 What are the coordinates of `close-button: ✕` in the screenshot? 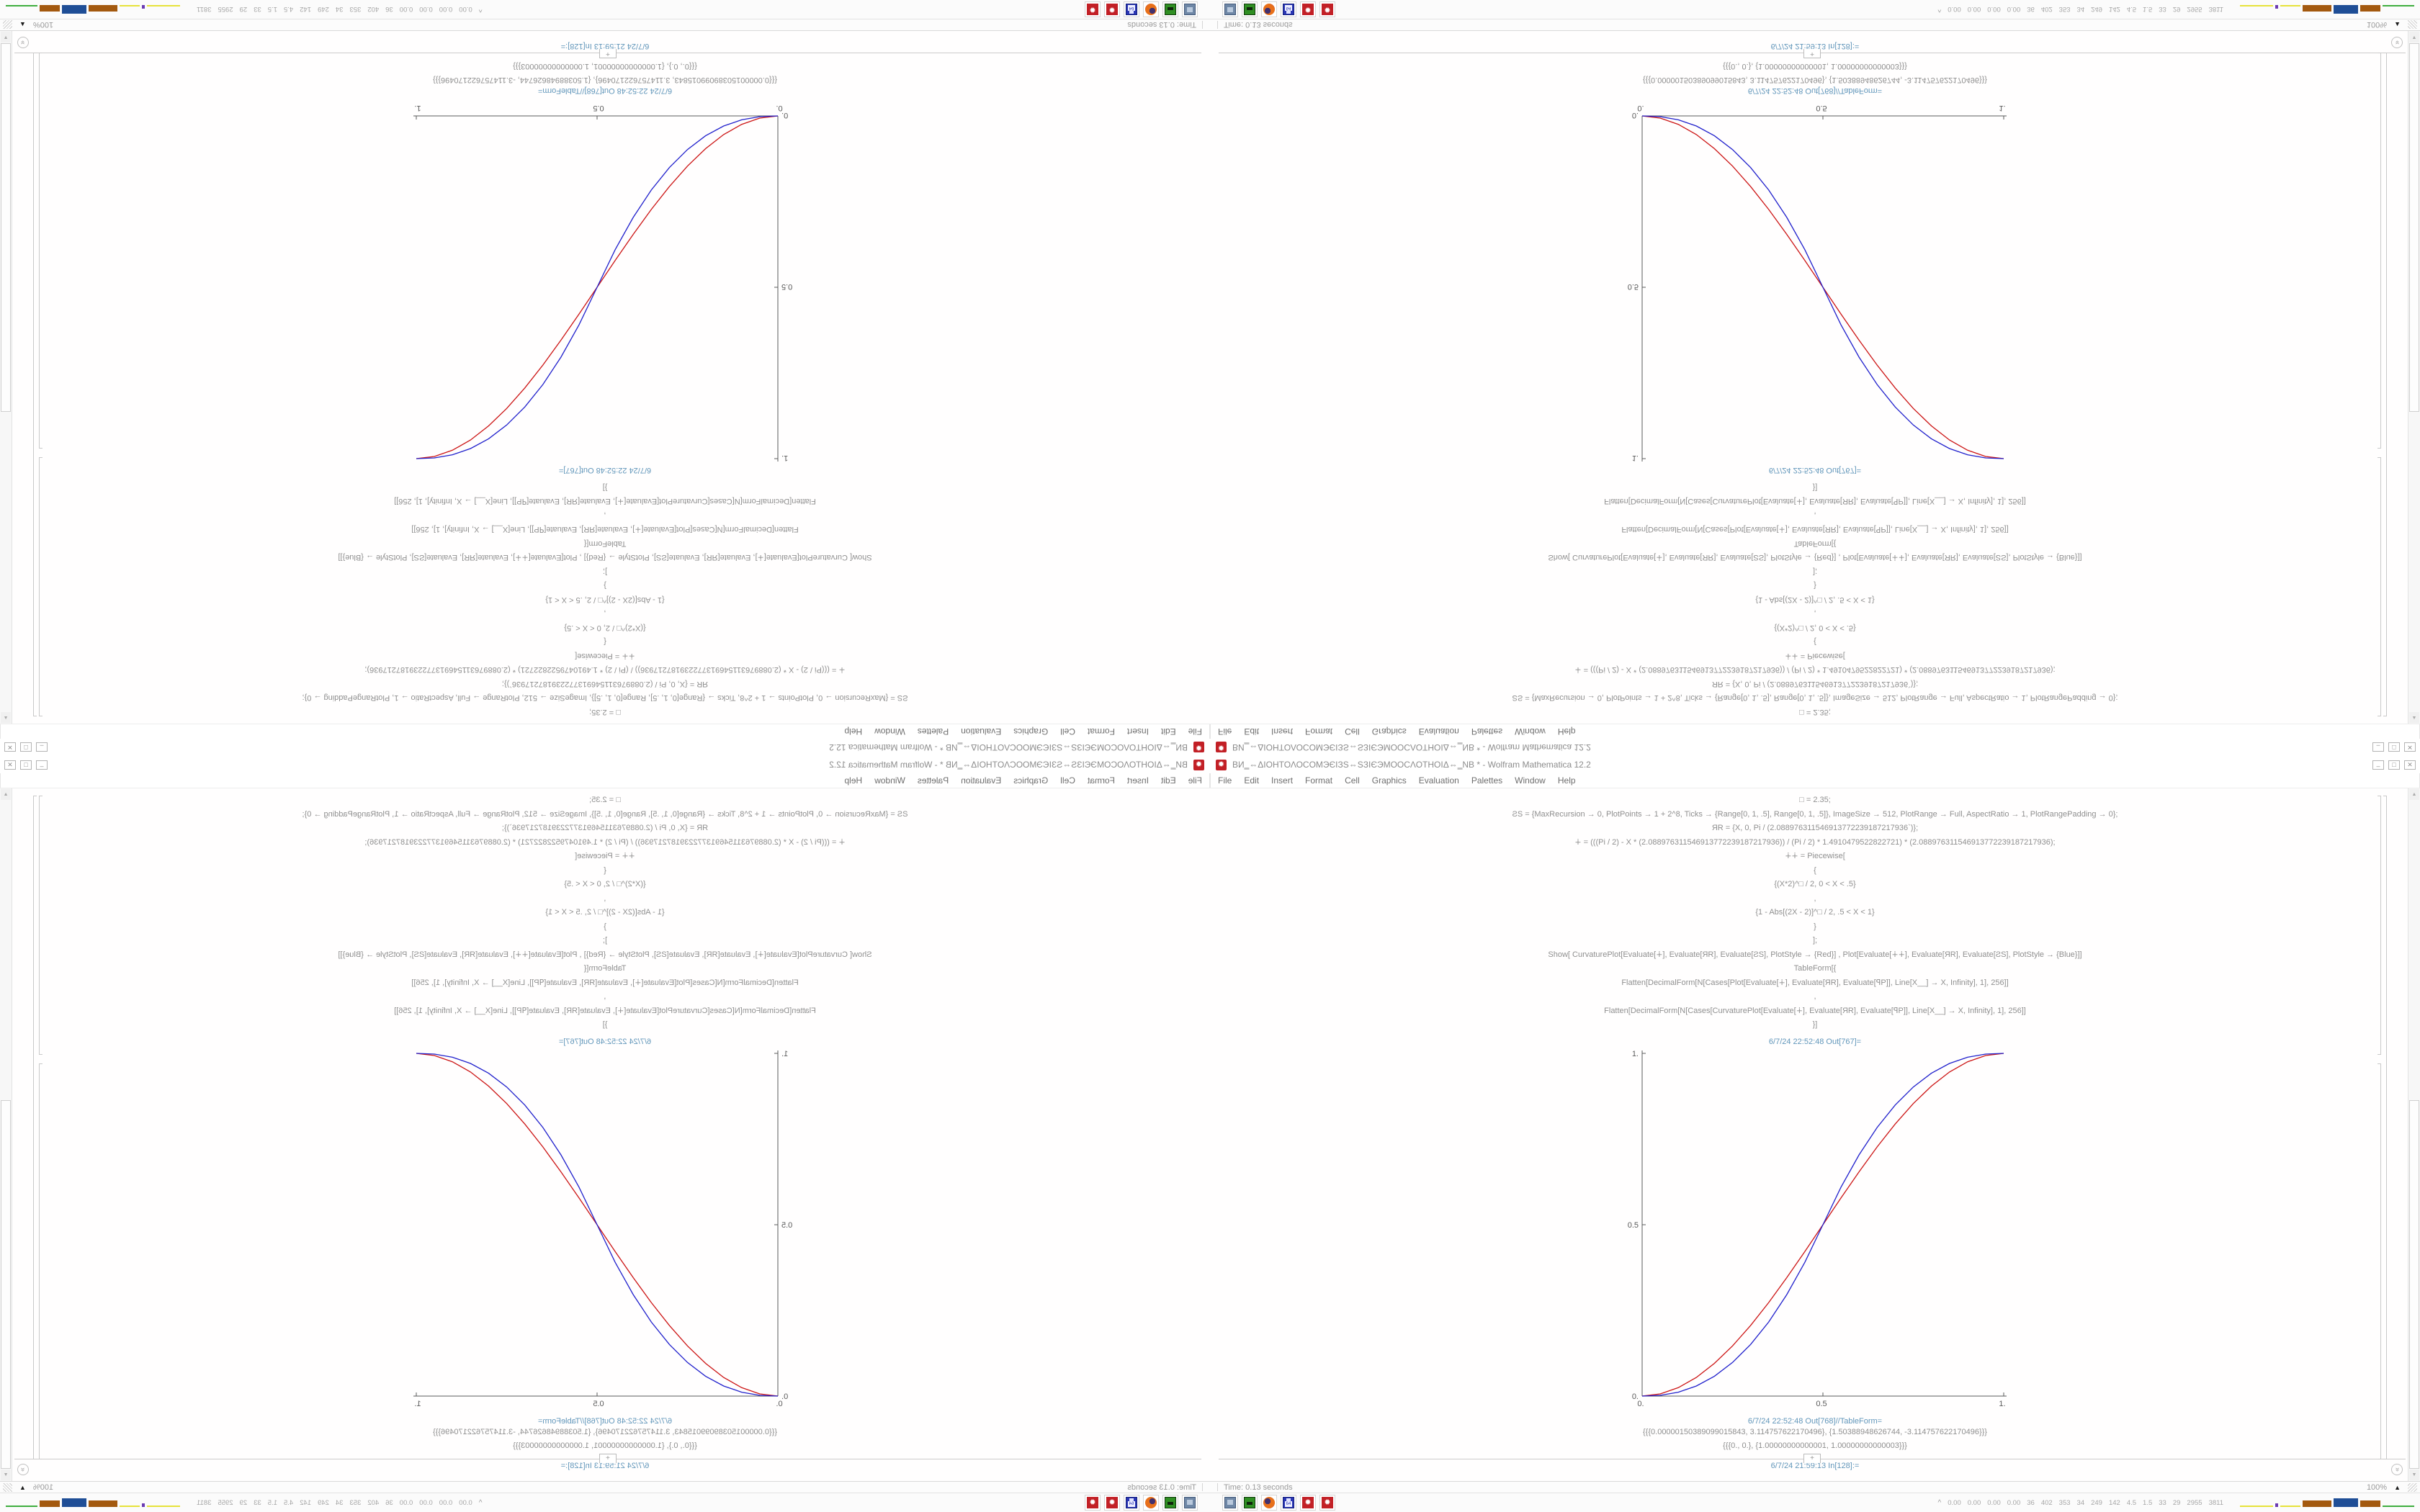 It's located at (2410, 747).